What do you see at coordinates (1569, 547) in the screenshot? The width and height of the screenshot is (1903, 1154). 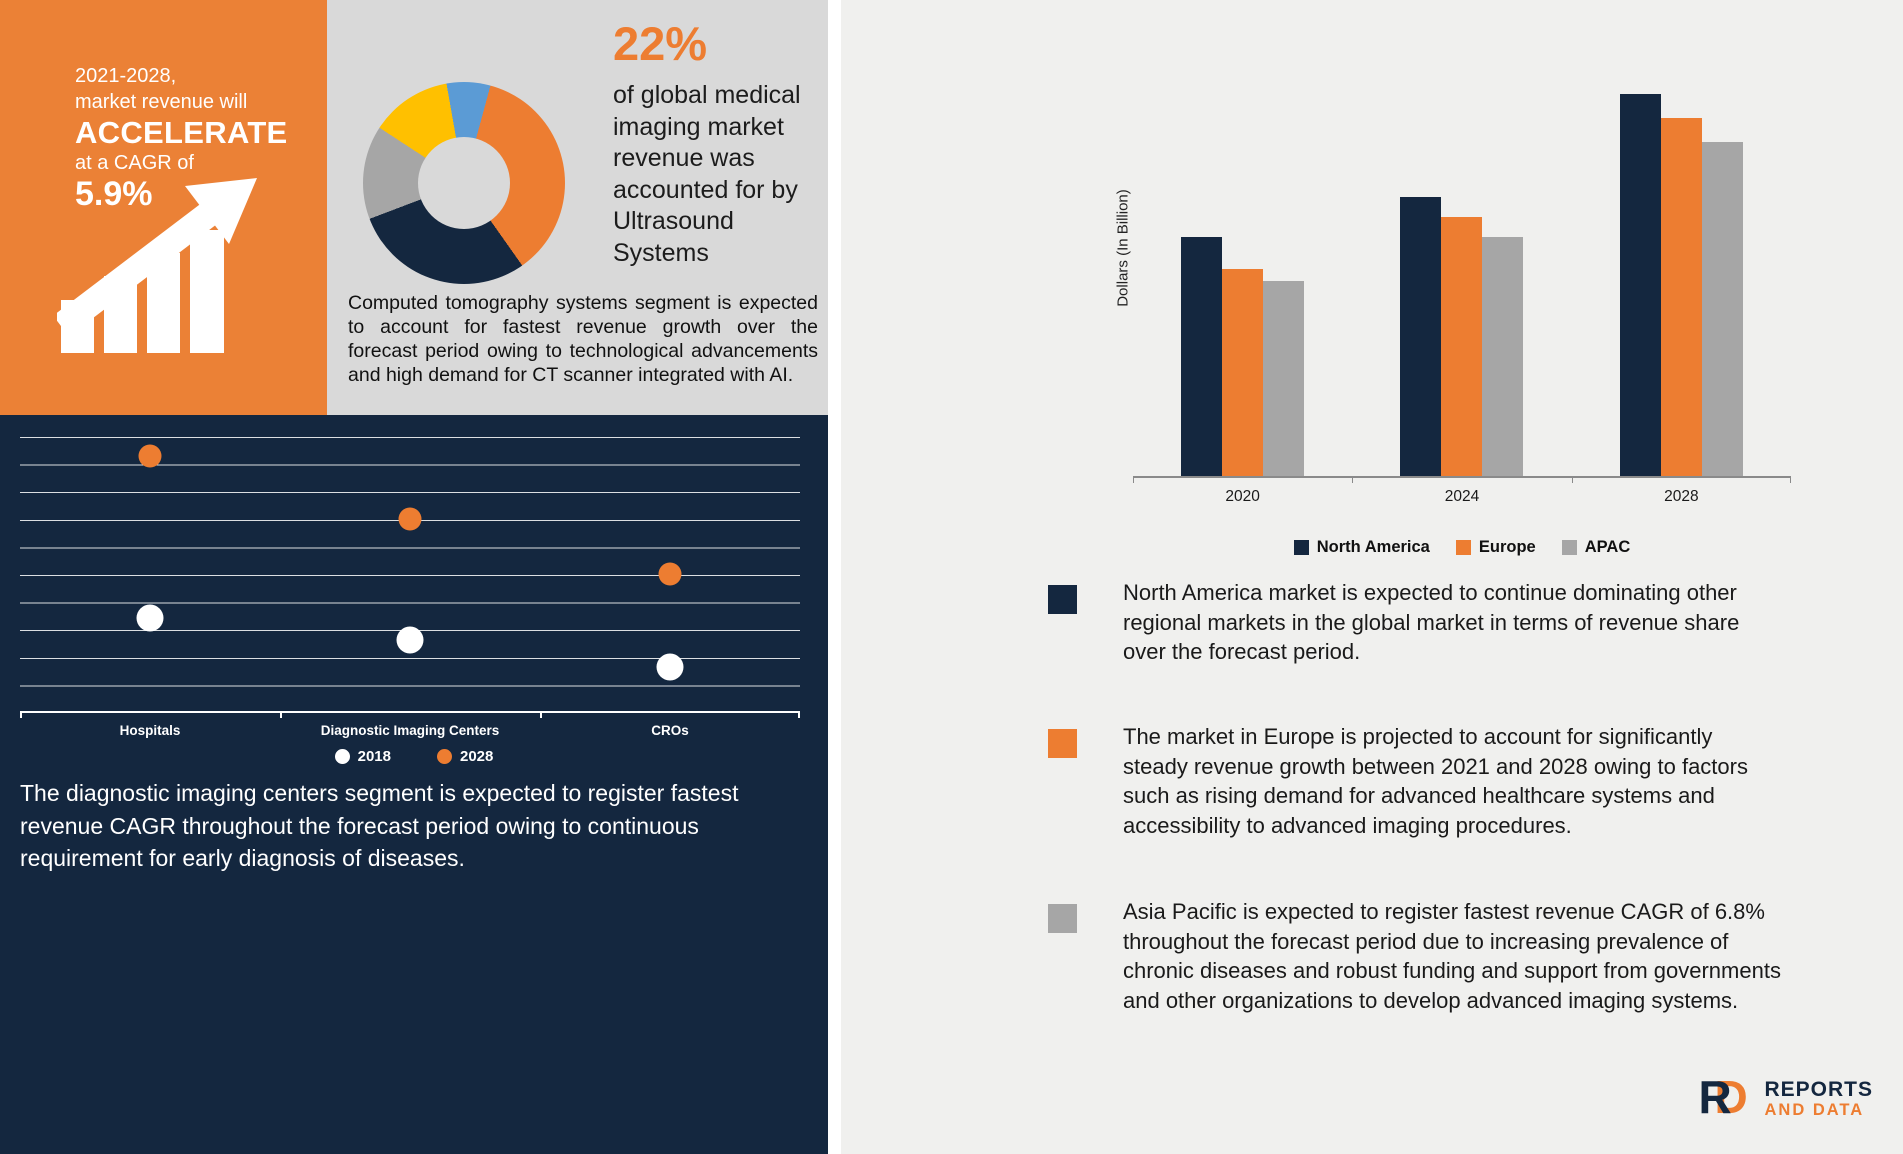 I see `apac-swatch` at bounding box center [1569, 547].